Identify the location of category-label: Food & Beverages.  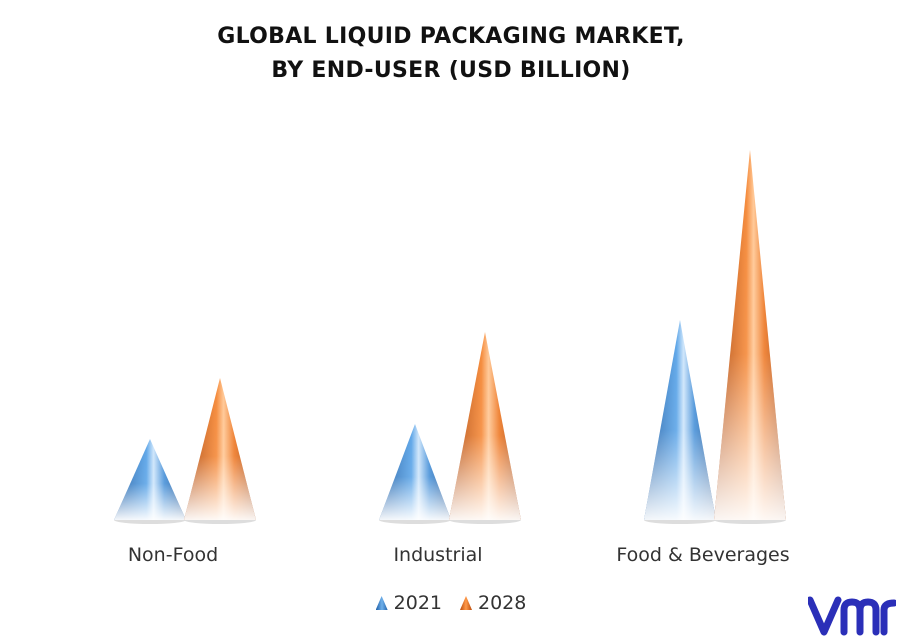
(702, 555).